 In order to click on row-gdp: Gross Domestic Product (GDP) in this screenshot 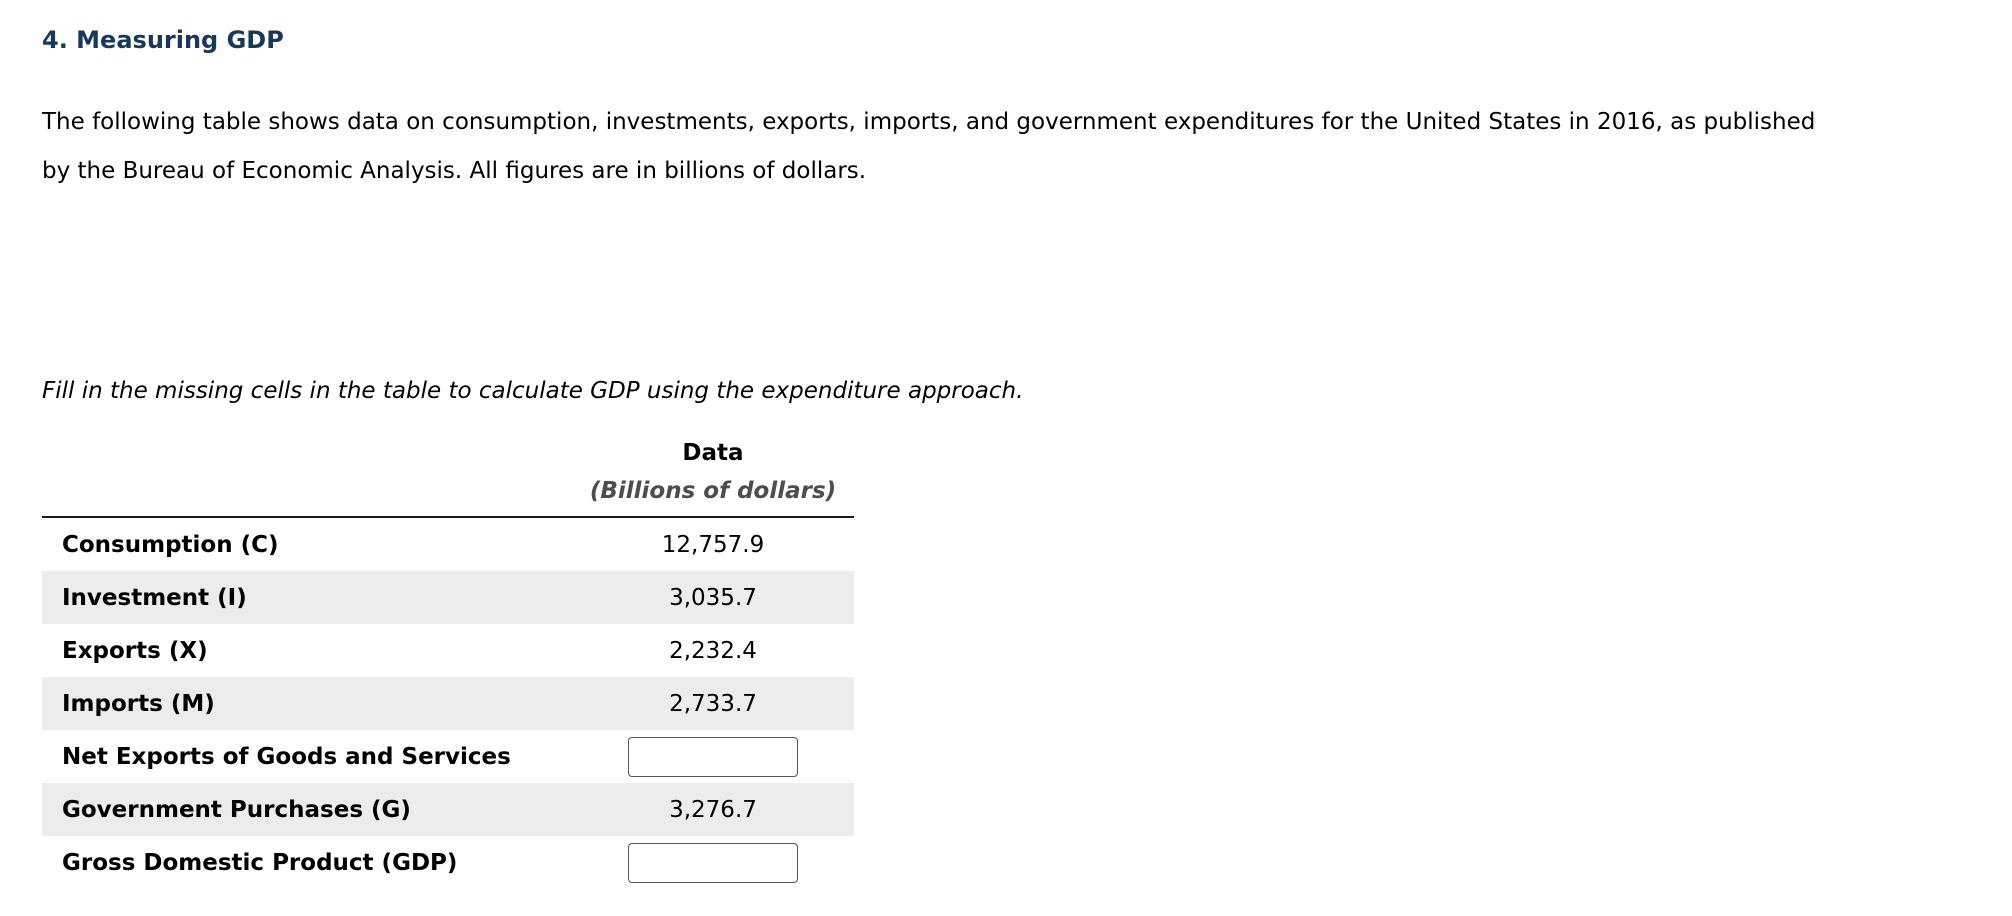, I will do `click(448, 862)`.